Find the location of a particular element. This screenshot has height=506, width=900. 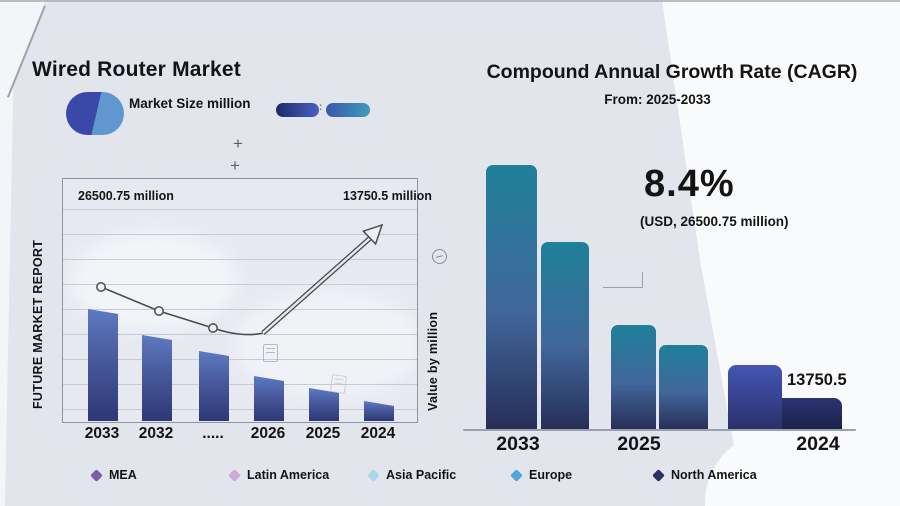

bar-2024 is located at coordinates (379, 411).